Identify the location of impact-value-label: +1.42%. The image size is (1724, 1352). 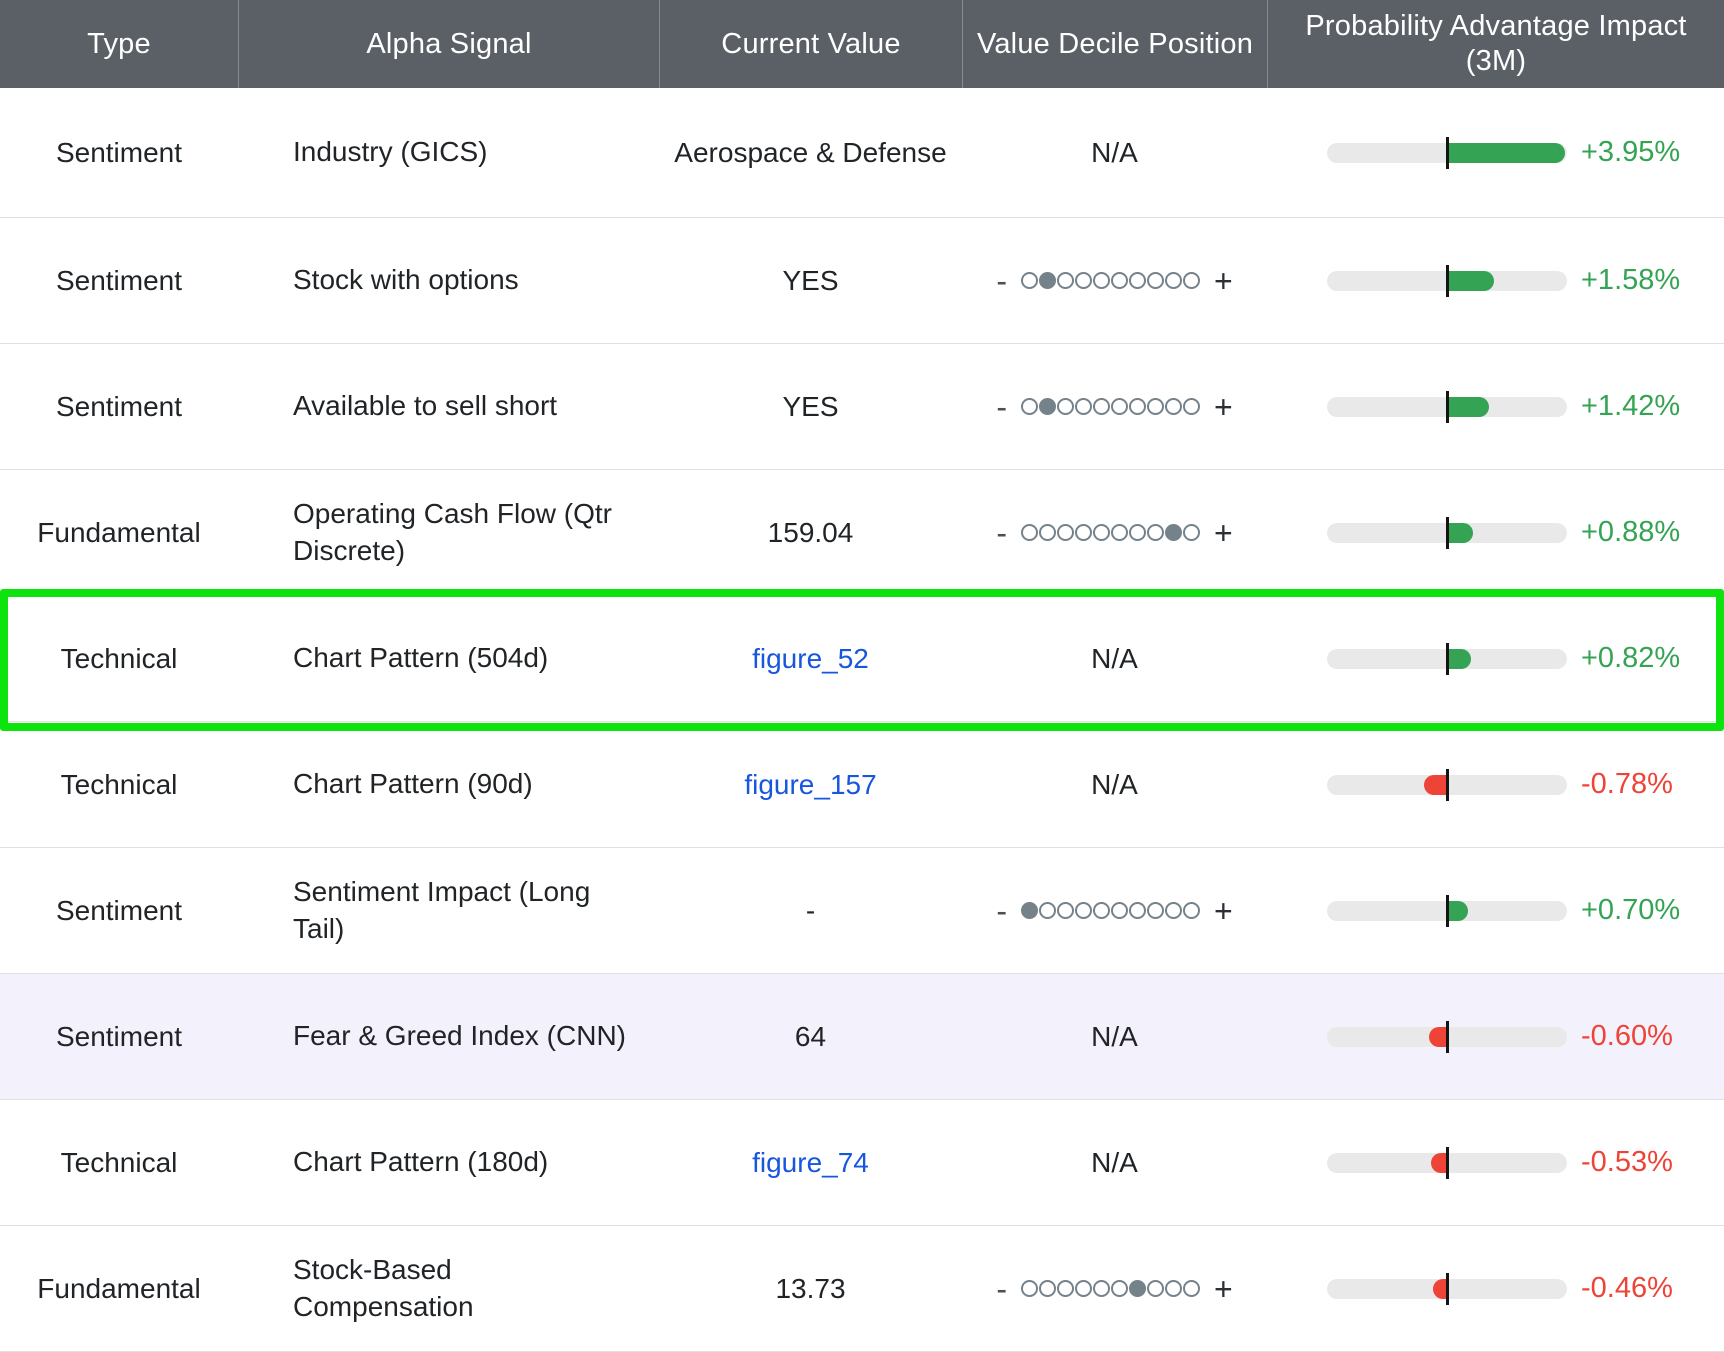
(1631, 406).